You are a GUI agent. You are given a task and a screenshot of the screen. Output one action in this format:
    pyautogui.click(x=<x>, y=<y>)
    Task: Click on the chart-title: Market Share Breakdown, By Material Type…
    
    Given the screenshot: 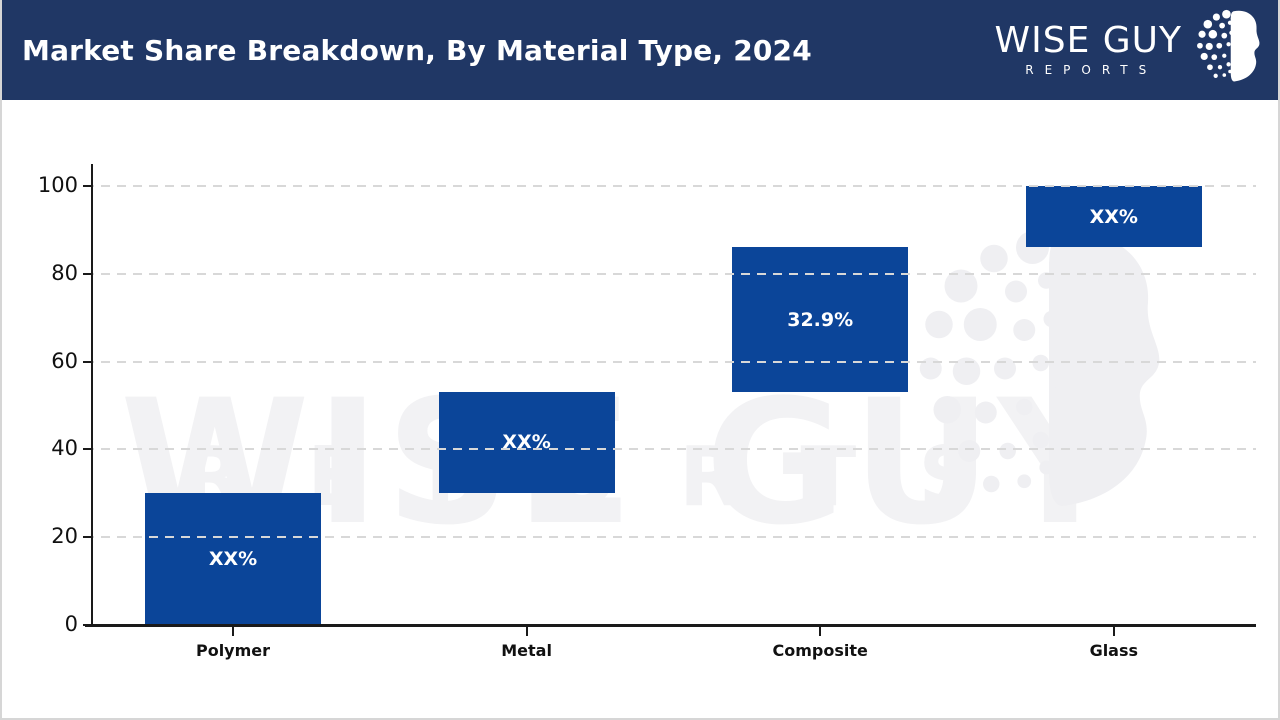 What is the action you would take?
    pyautogui.click(x=417, y=50)
    